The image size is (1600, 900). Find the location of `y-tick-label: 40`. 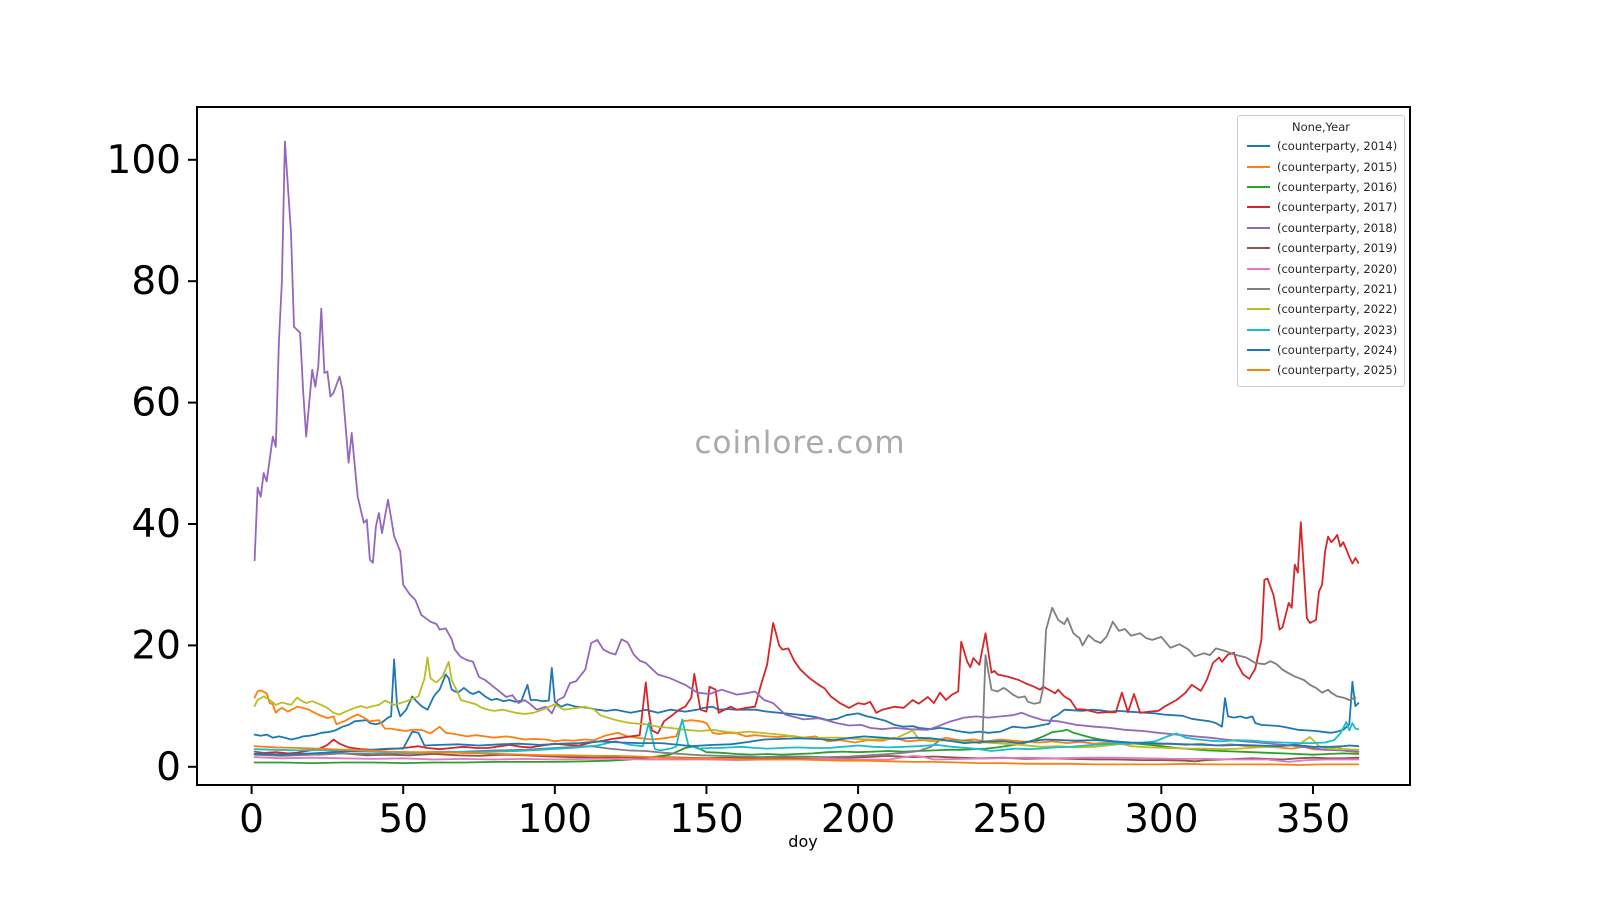

y-tick-label: 40 is located at coordinates (156, 524).